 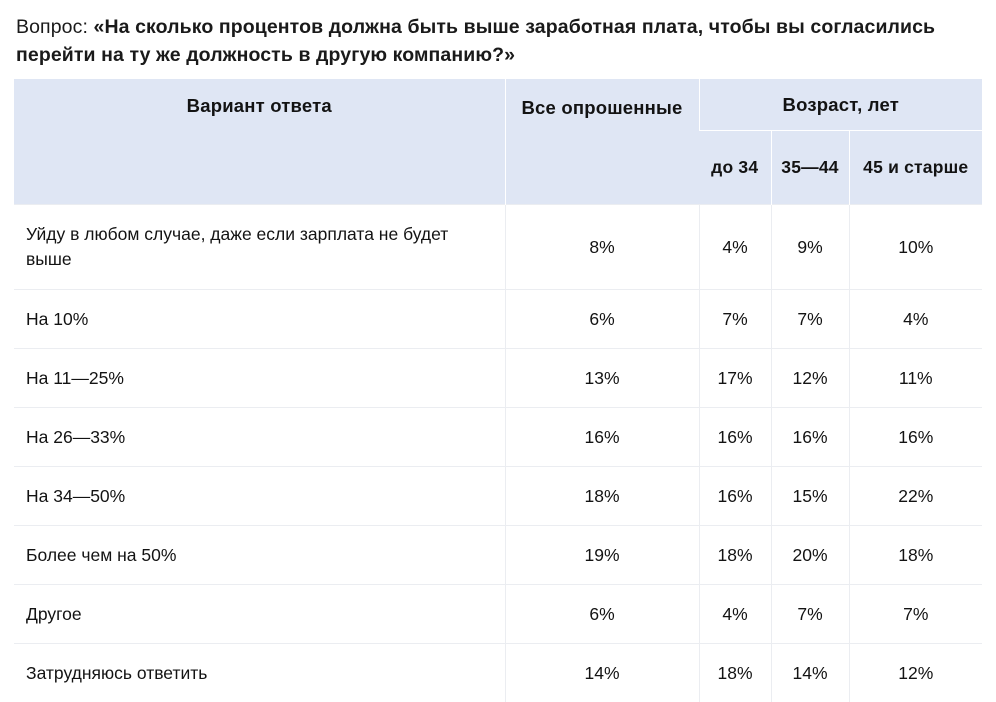 I want to click on cell-answer: На 10%, so click(x=259, y=319).